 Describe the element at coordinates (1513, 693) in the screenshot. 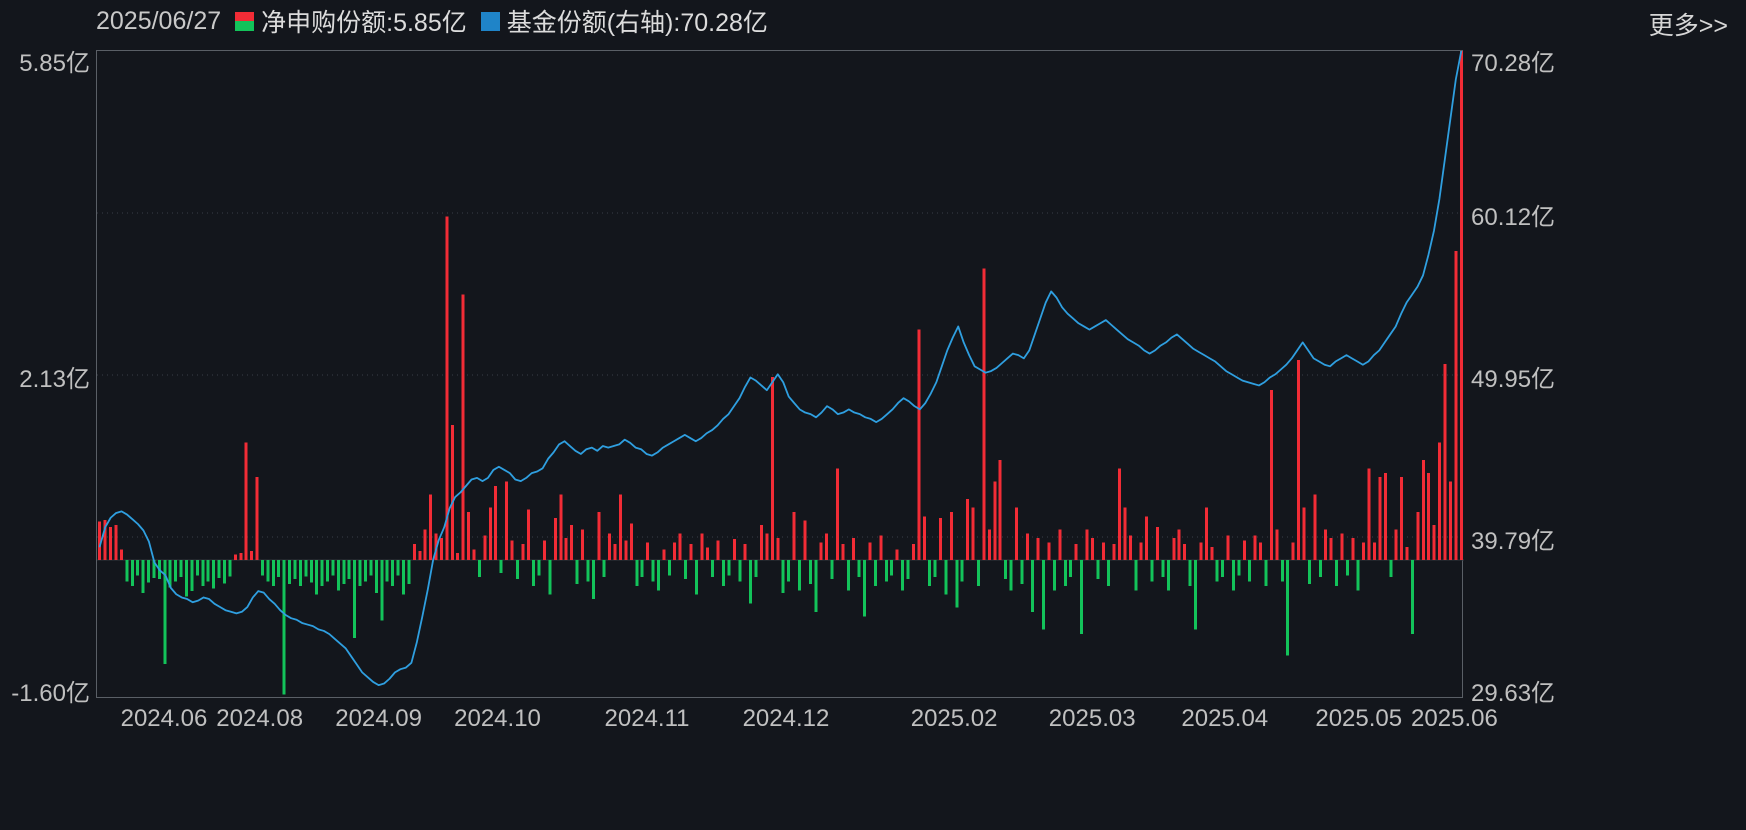

I see `y-axis-right-tick-4: 29.63亿` at that location.